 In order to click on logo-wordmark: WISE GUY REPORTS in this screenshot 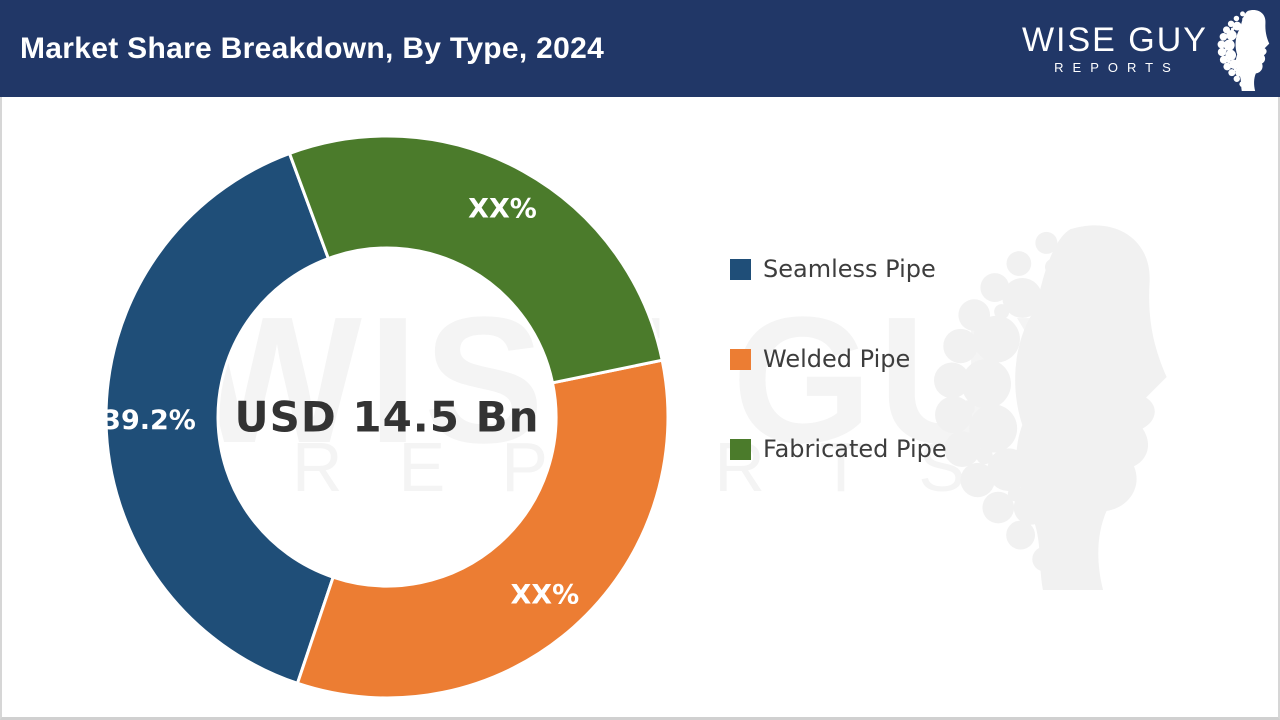, I will do `click(1114, 48)`.